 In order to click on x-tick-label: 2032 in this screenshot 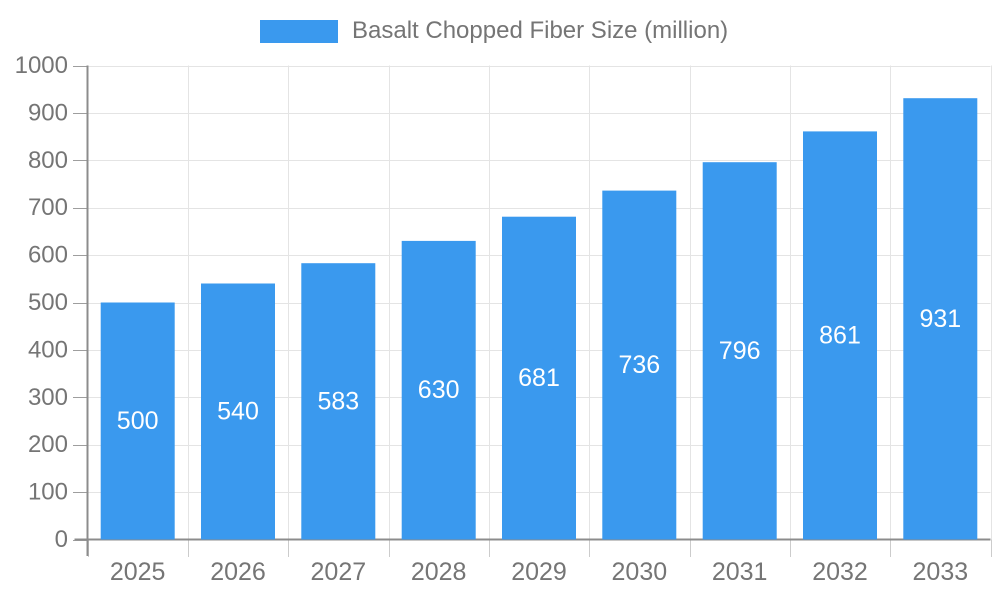, I will do `click(840, 572)`.